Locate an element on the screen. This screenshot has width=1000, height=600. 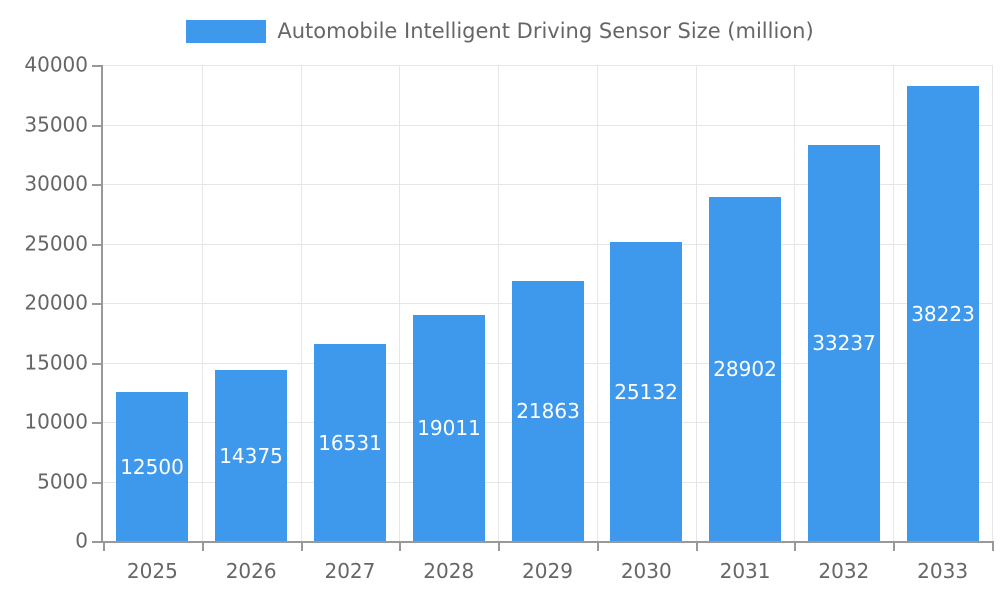
bar: 21863 is located at coordinates (548, 411).